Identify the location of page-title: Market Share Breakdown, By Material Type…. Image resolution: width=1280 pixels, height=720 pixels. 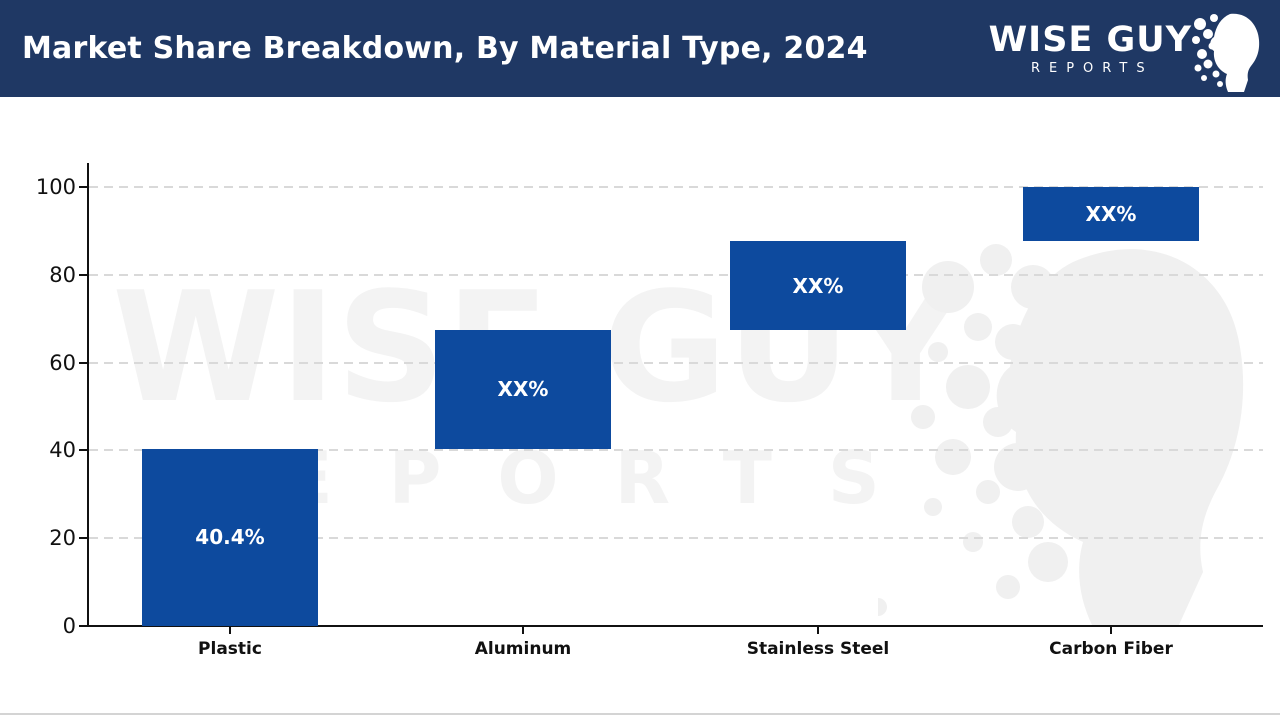
(445, 48).